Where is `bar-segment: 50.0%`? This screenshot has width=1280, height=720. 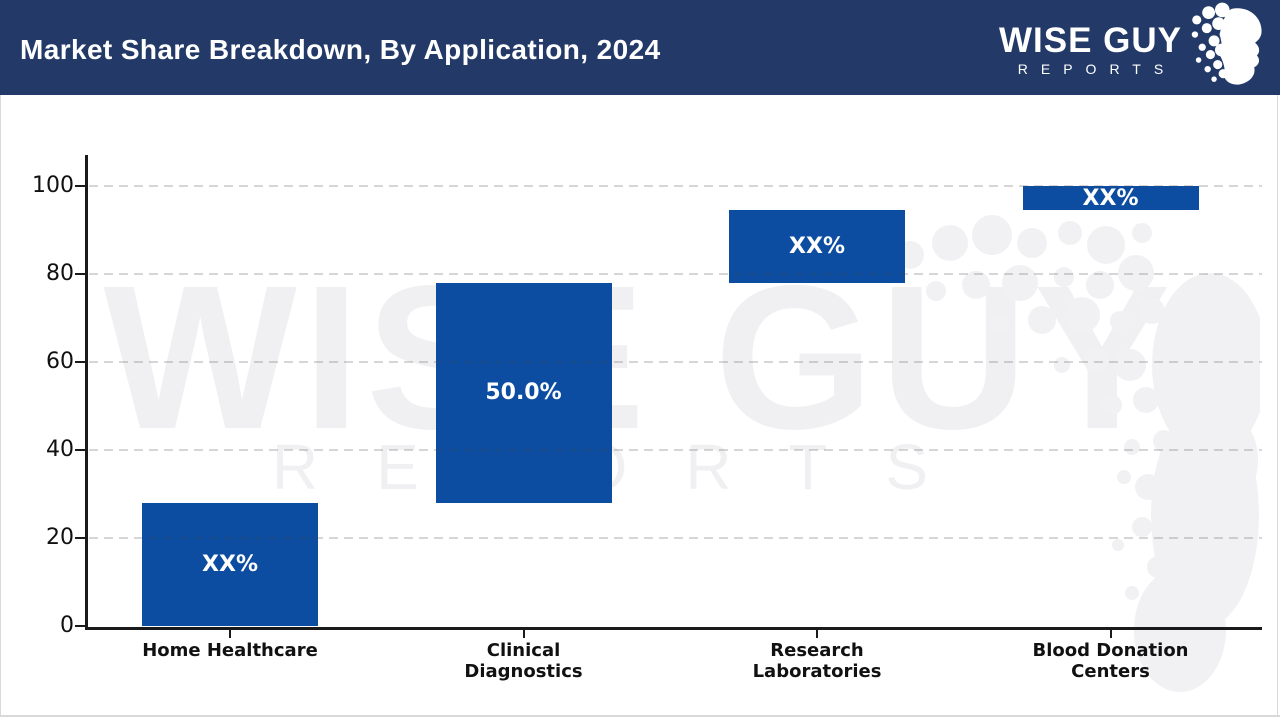 bar-segment: 50.0% is located at coordinates (523, 392).